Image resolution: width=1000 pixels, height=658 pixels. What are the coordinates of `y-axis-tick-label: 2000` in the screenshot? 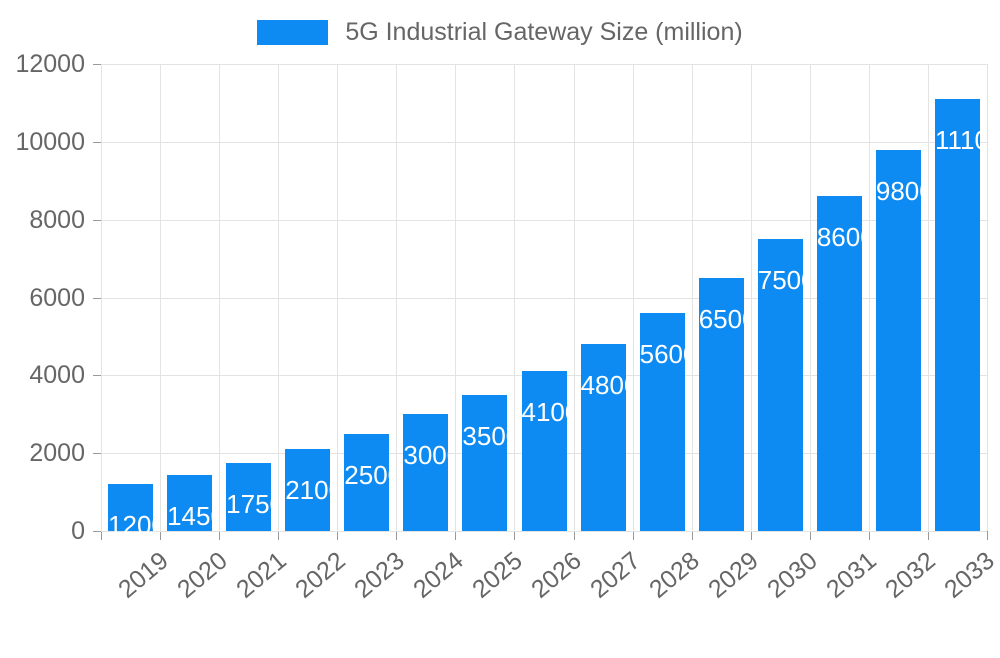 It's located at (57, 453).